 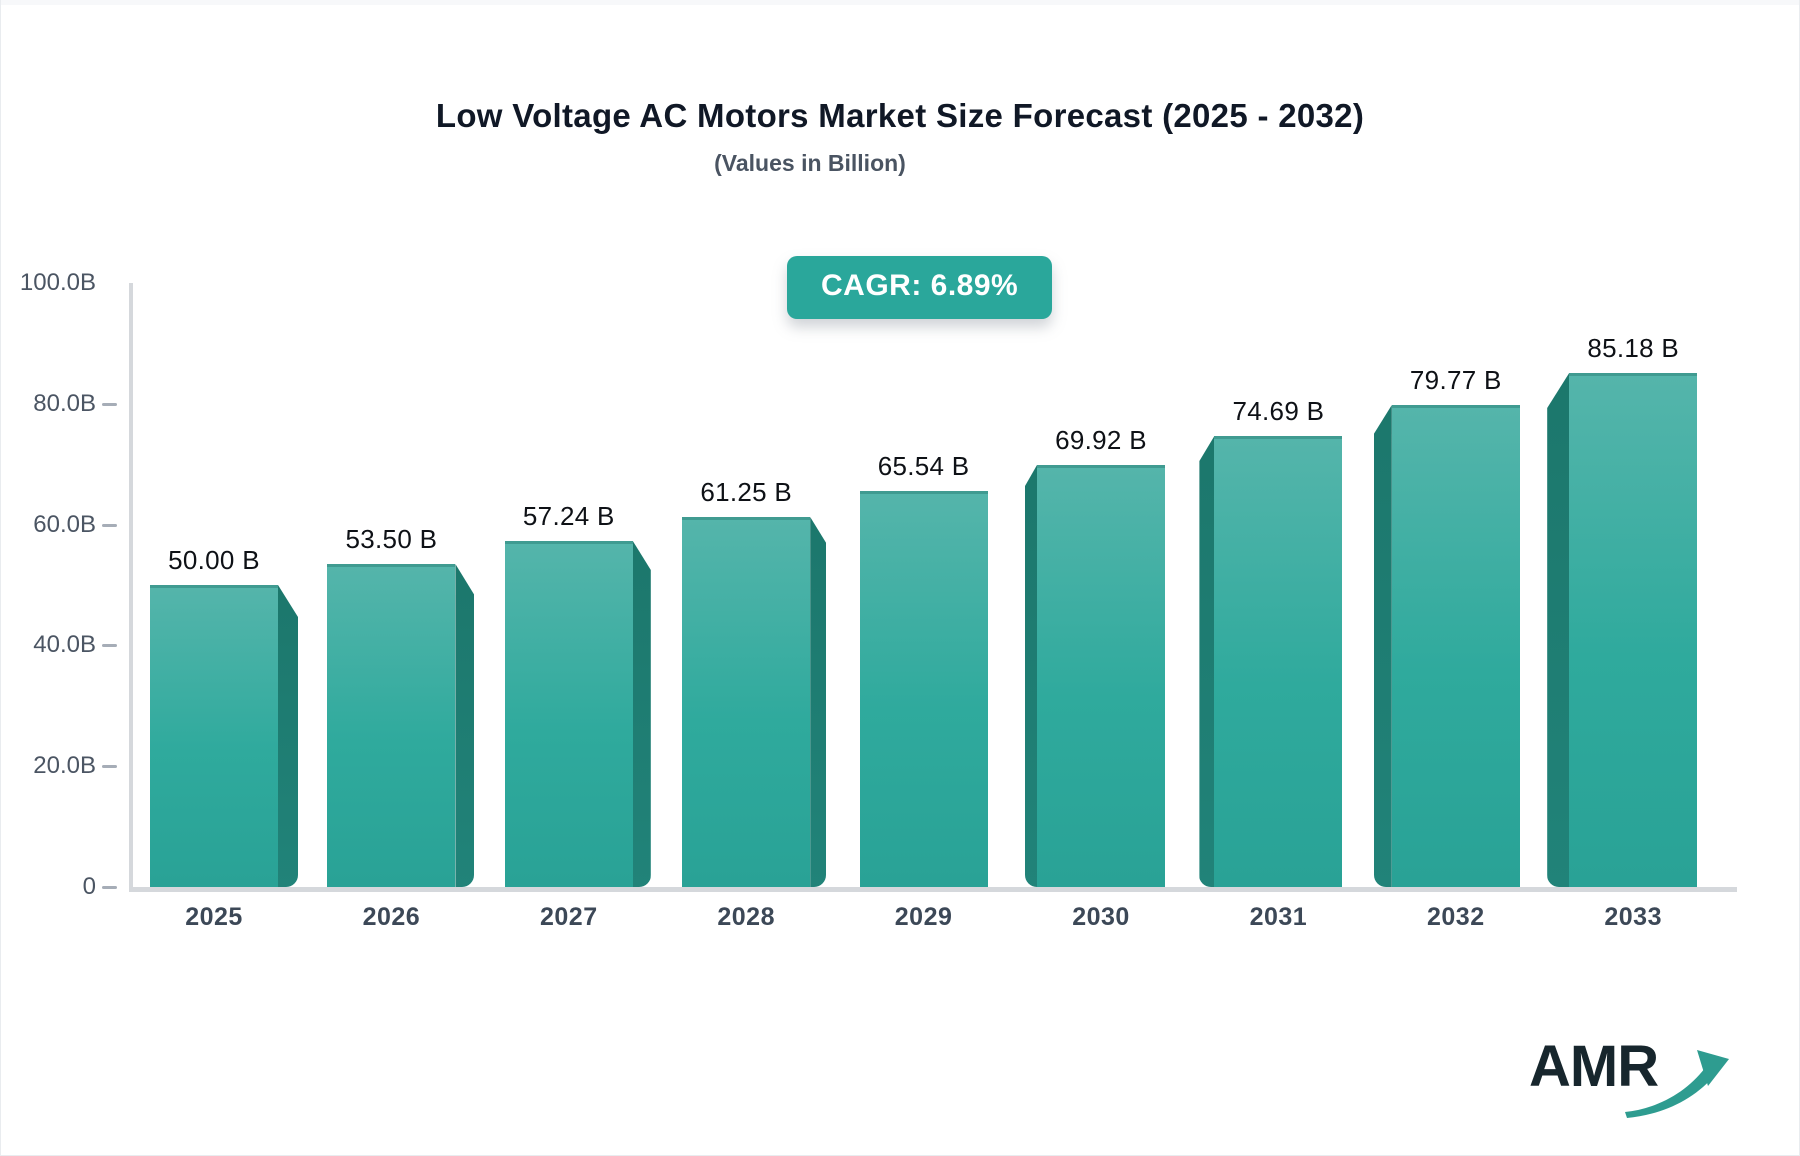 I want to click on bar-2025, so click(x=224, y=736).